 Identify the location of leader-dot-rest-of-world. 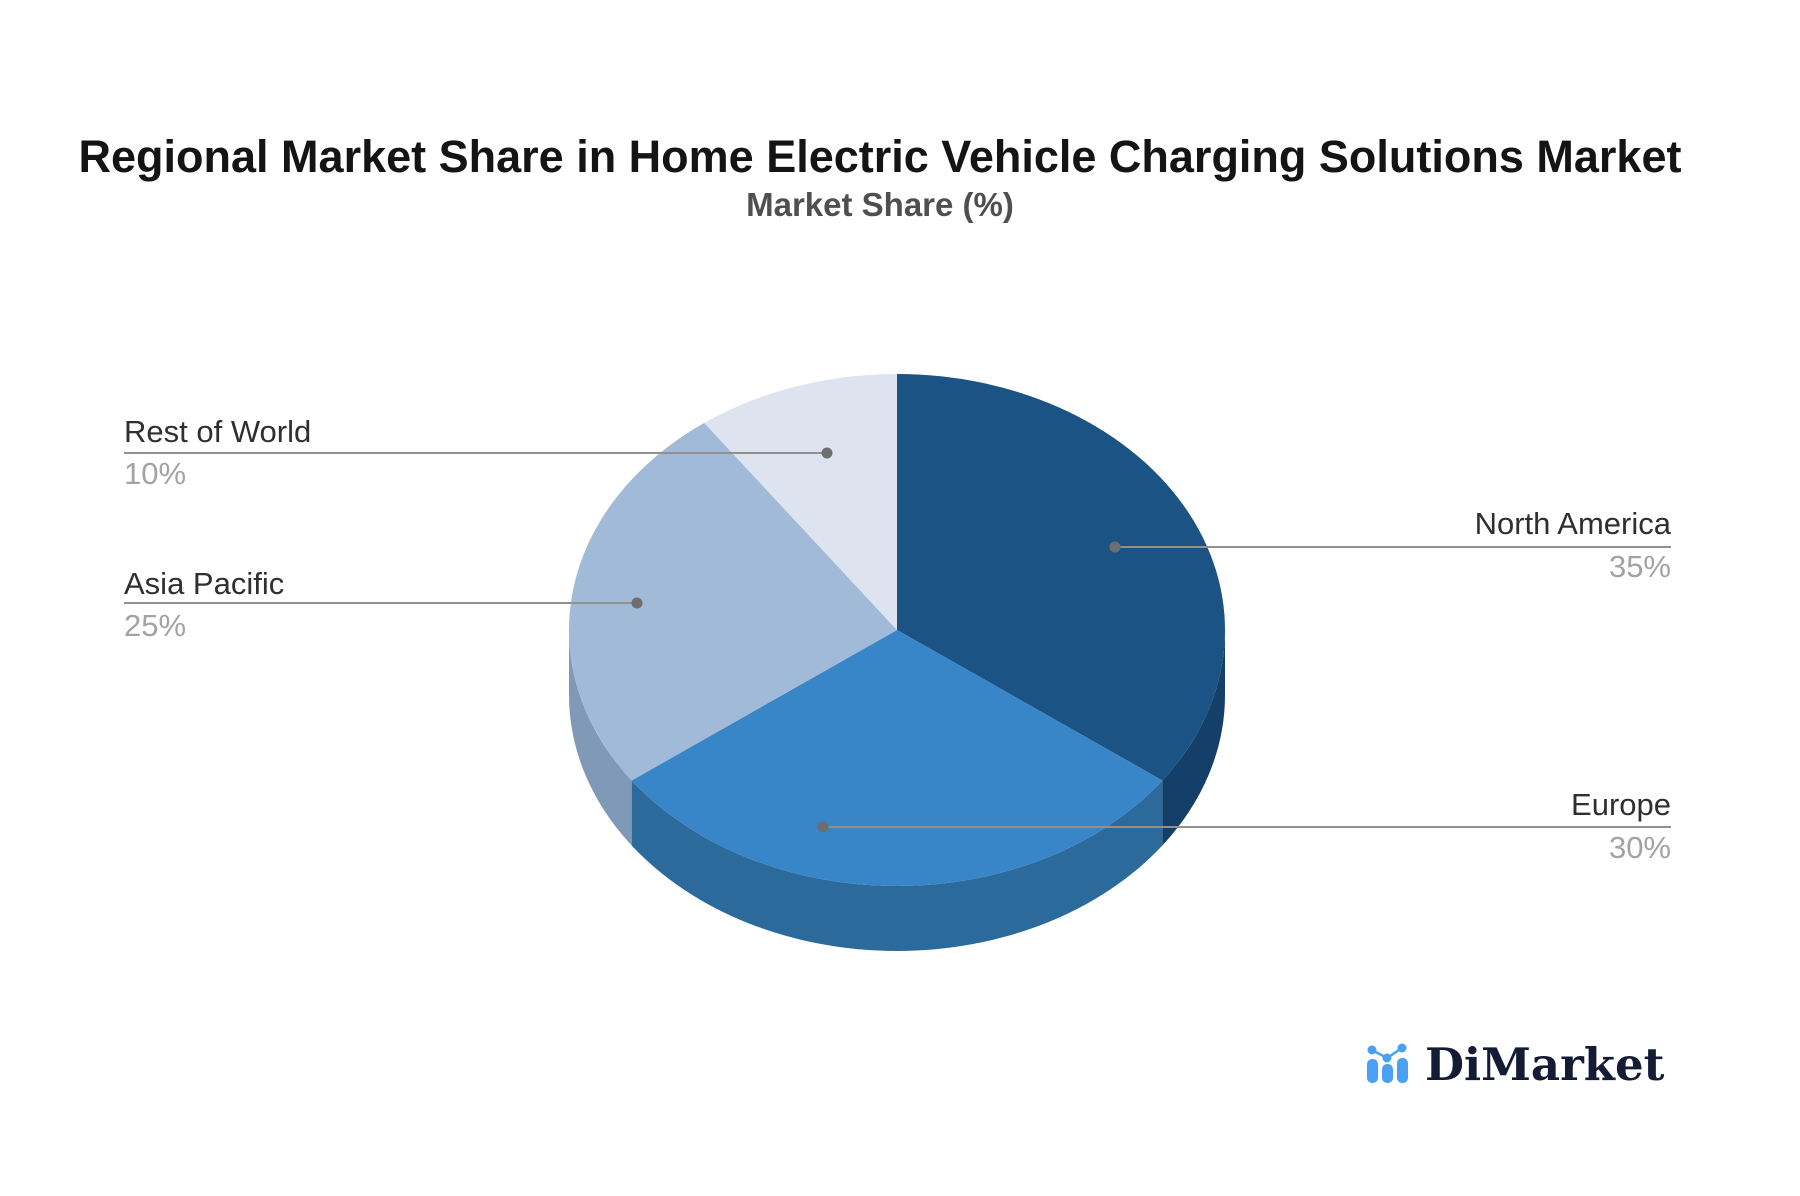
(827, 453).